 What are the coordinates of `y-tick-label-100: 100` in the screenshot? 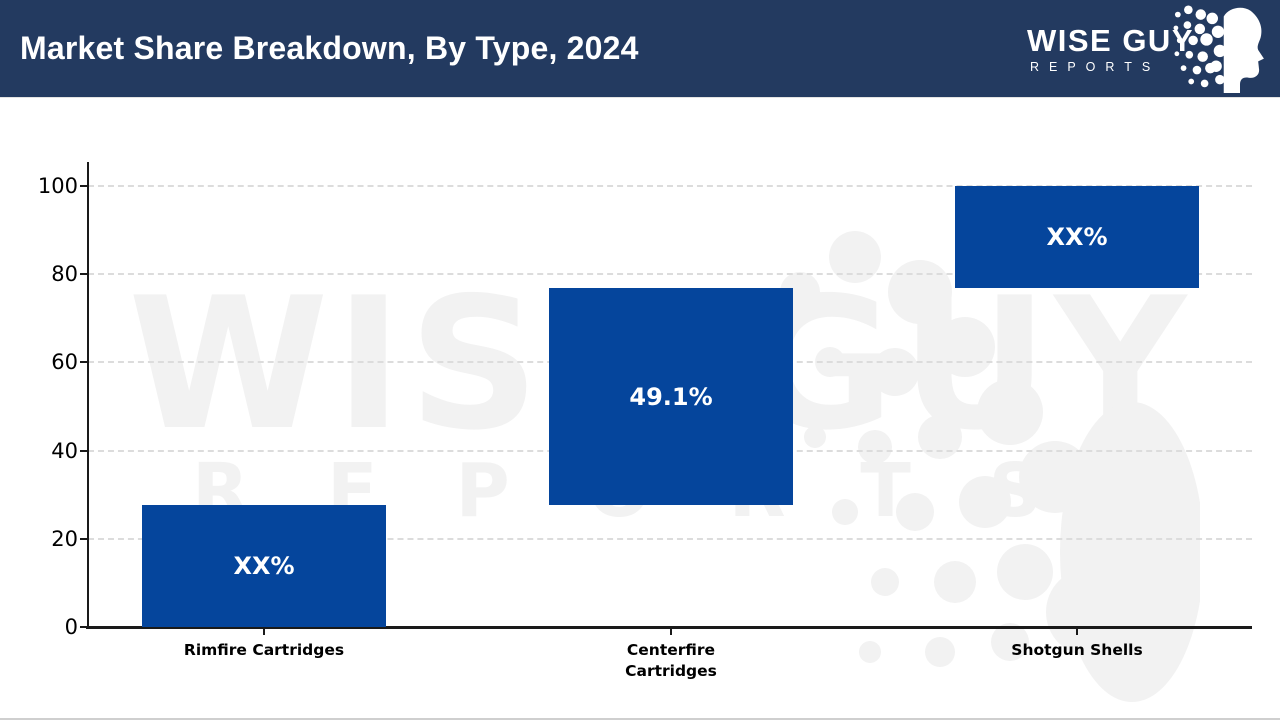 It's located at (57, 186).